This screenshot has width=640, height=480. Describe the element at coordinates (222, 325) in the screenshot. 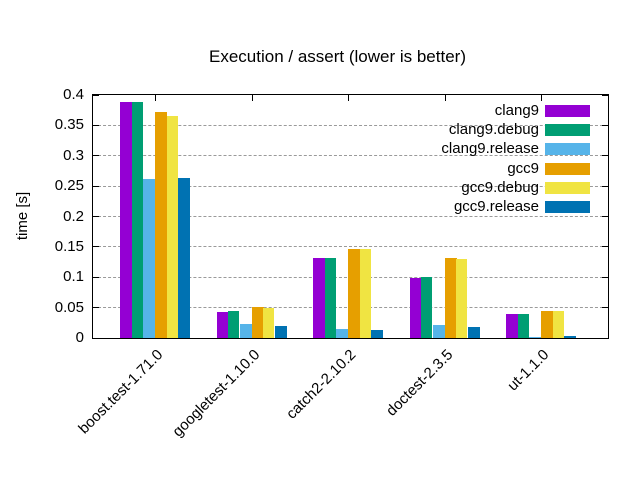

I see `bar-clang9-googletest-1.10.0` at that location.